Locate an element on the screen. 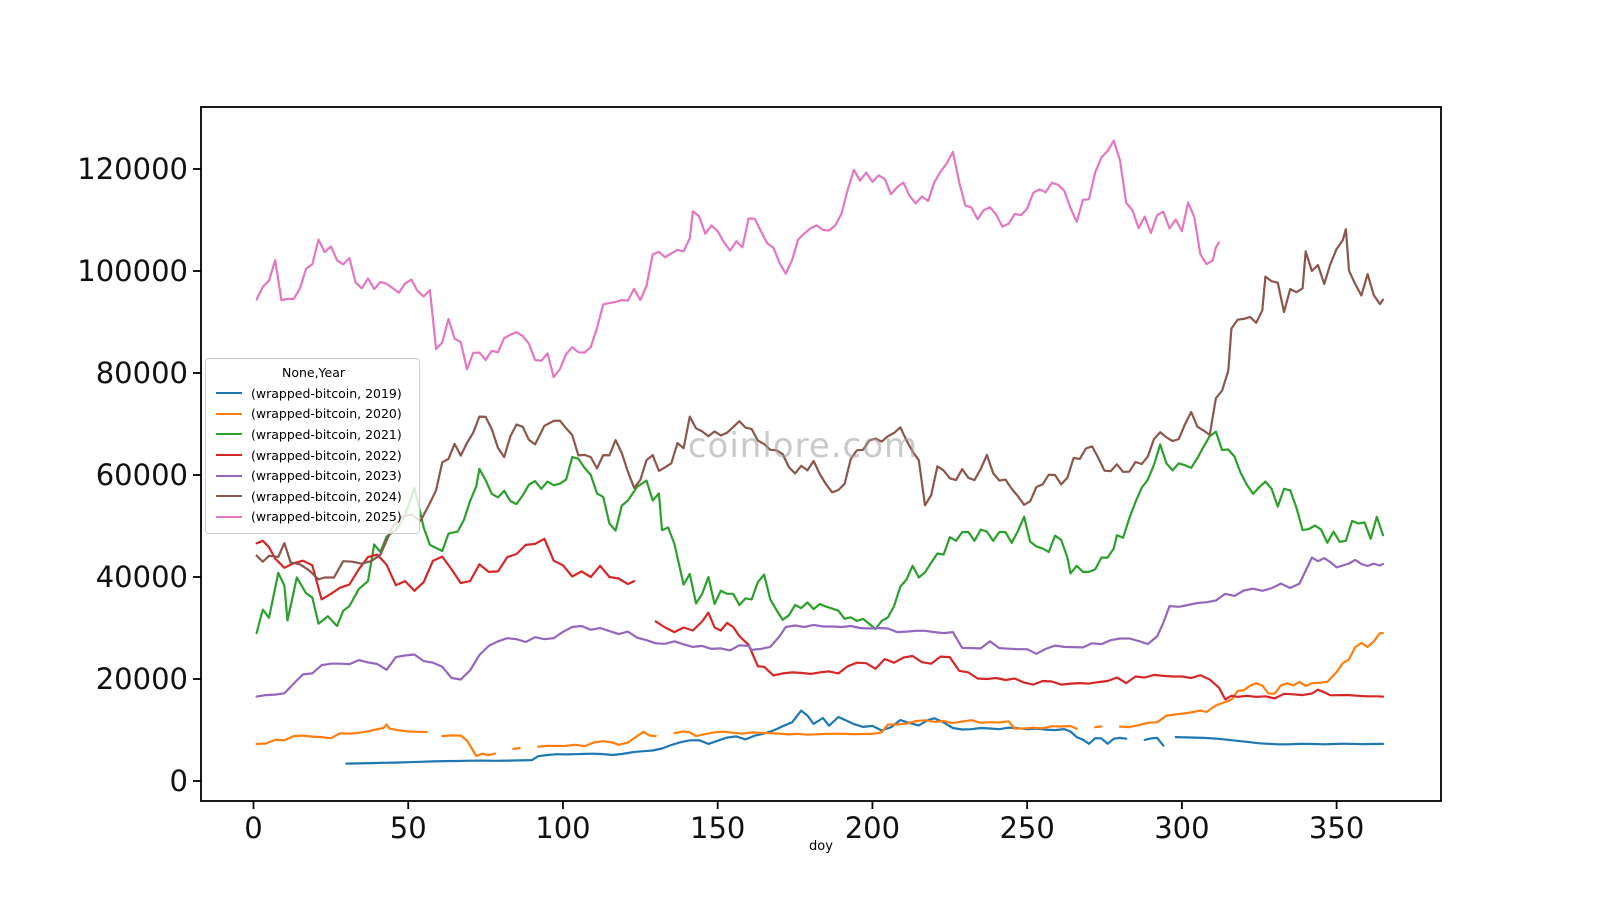 This screenshot has height=900, width=1600. series-line-2022 is located at coordinates (820, 619).